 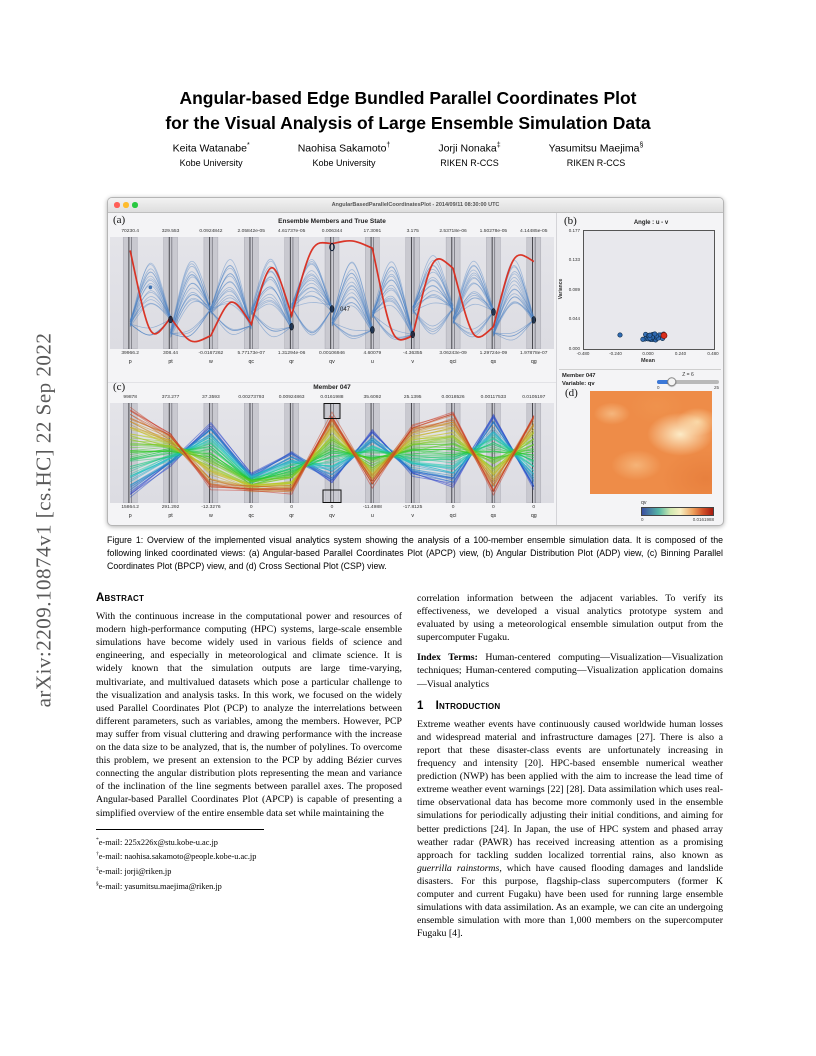 I want to click on panel-b-xtick: 0.240, so click(x=680, y=353).